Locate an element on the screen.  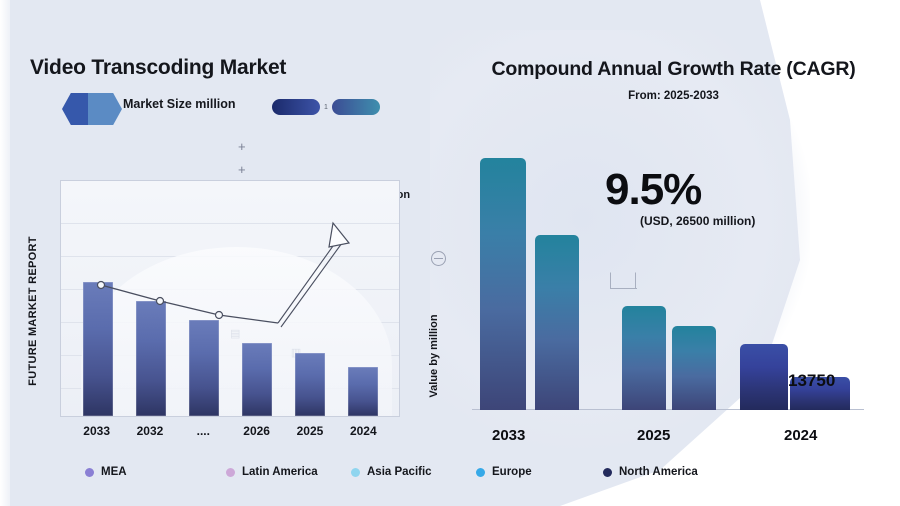
legend-label-asia-pacific: Asia Pacific is located at coordinates (399, 472).